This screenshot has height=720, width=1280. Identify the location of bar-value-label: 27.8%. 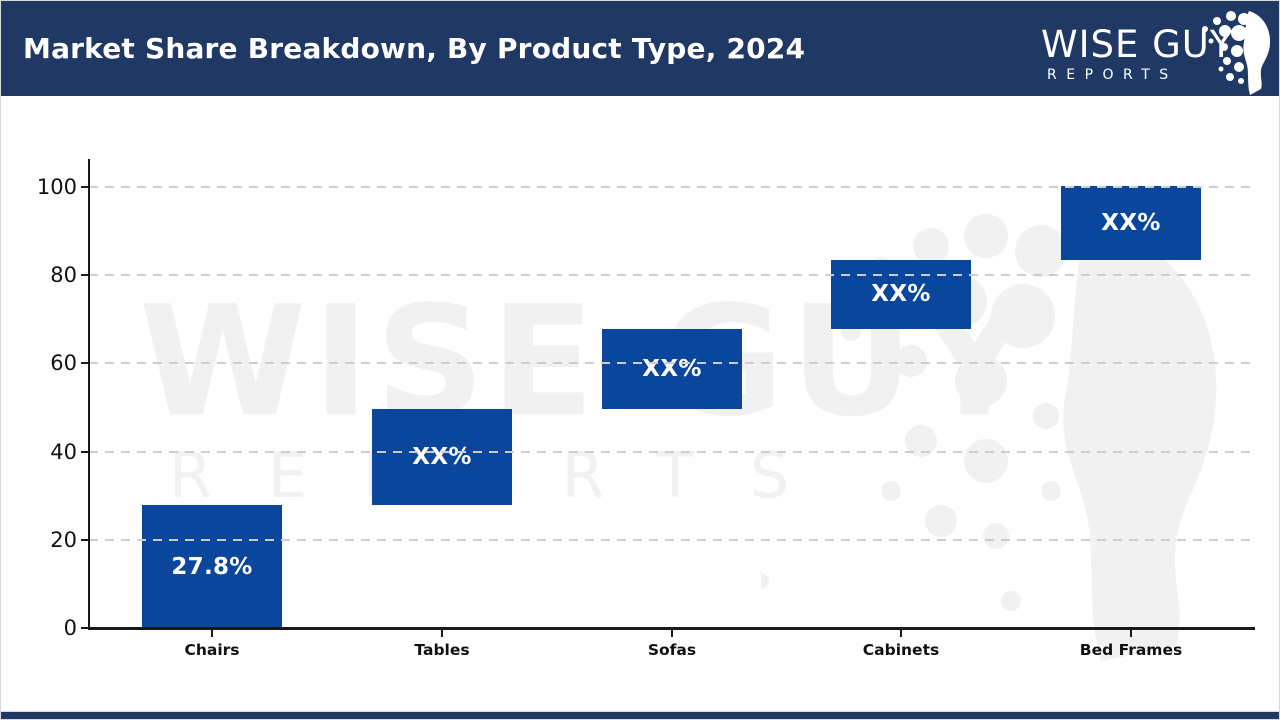
(212, 566).